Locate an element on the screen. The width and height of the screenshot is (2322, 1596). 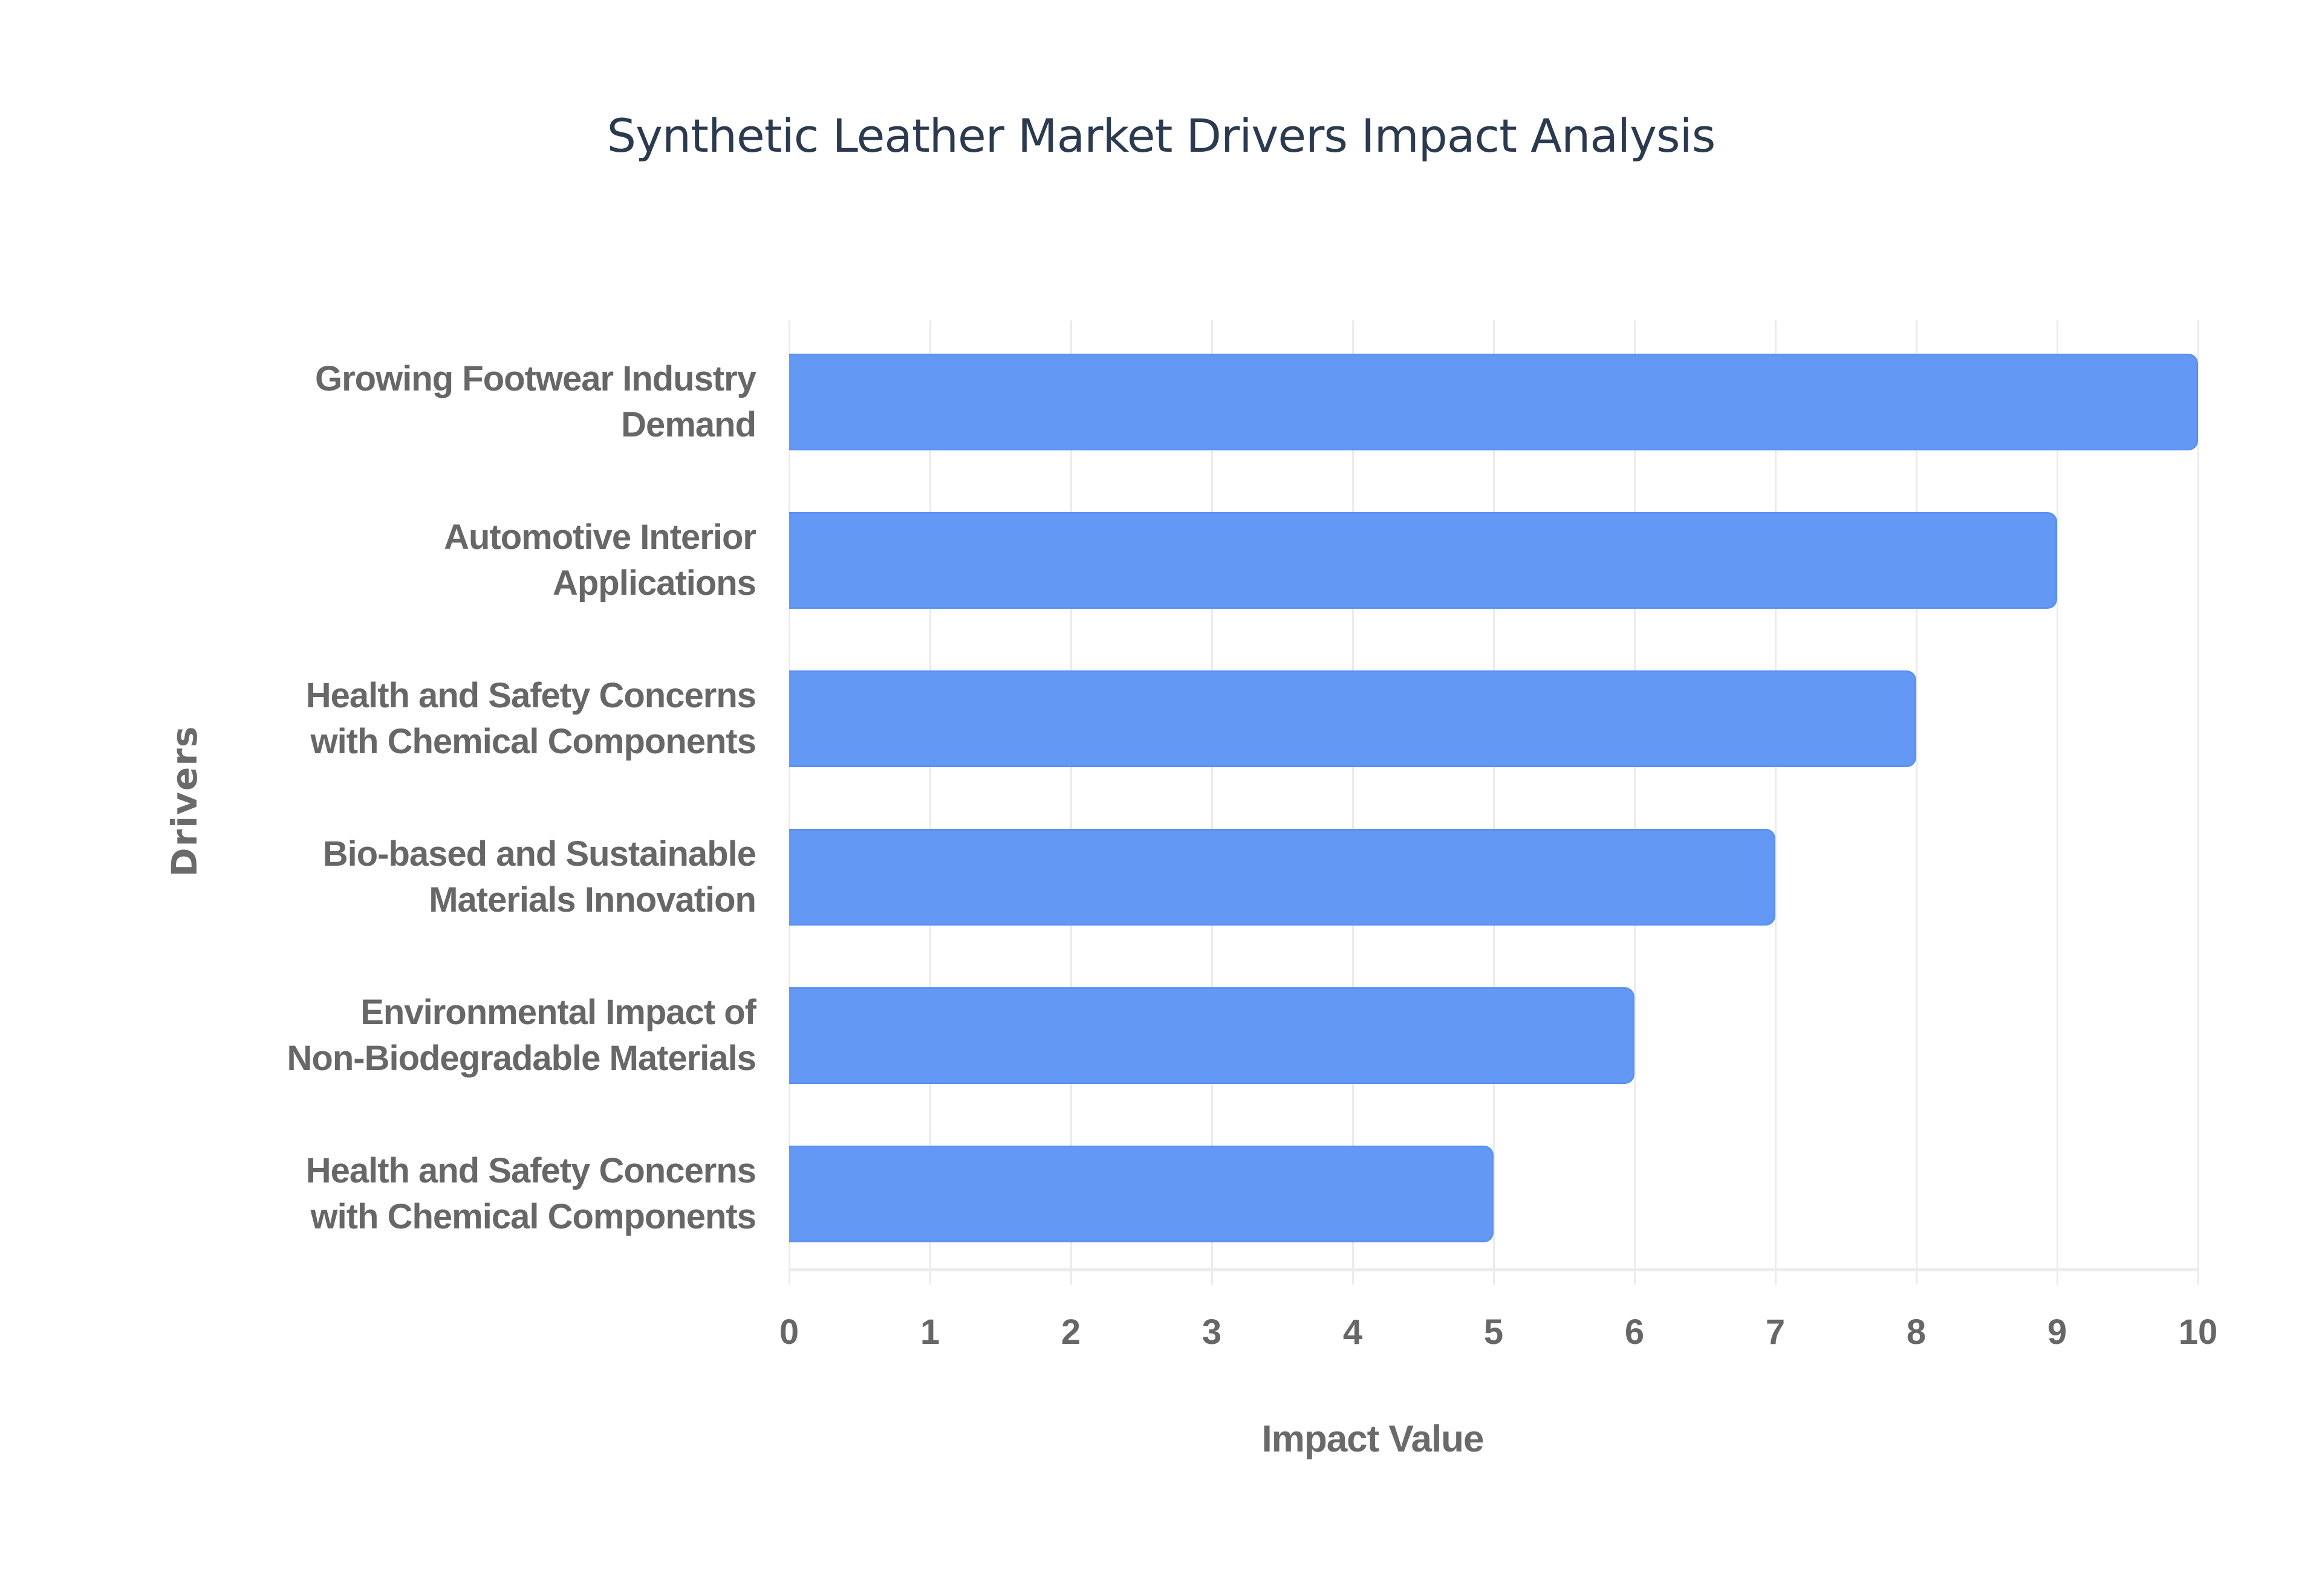
x-tick-label: 2 is located at coordinates (1071, 1332).